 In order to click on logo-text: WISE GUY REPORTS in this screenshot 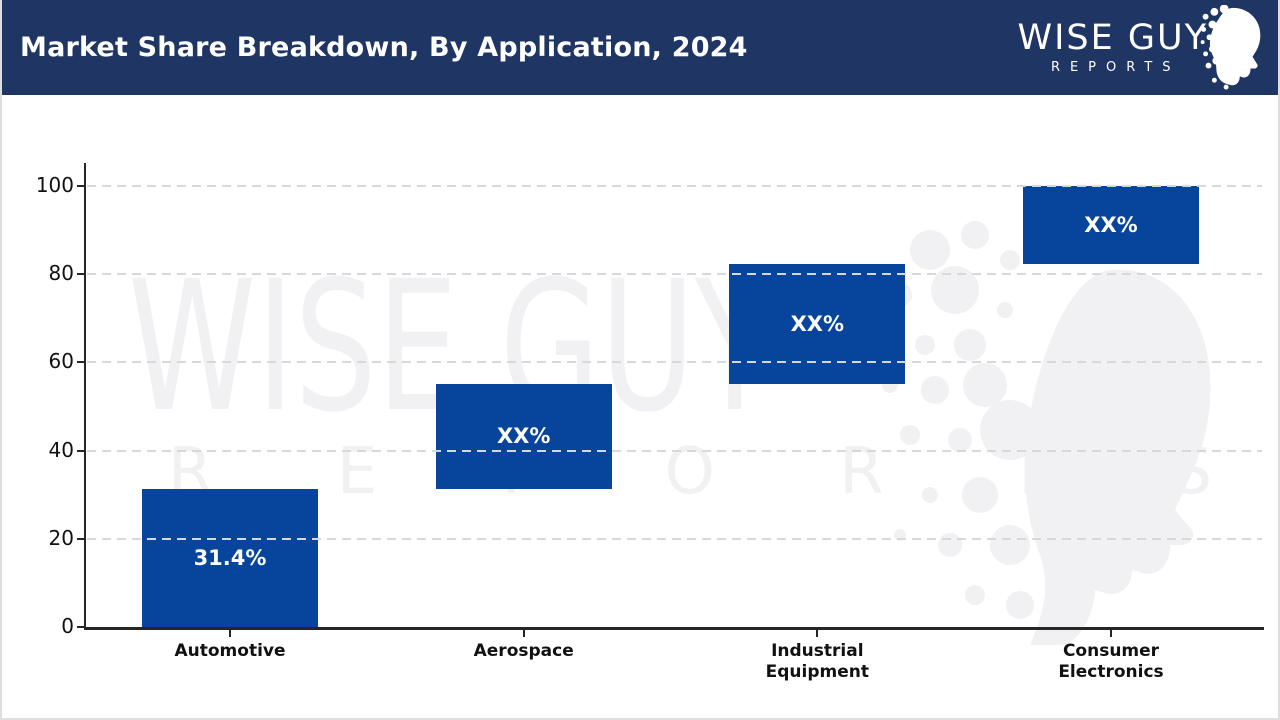, I will do `click(1112, 46)`.